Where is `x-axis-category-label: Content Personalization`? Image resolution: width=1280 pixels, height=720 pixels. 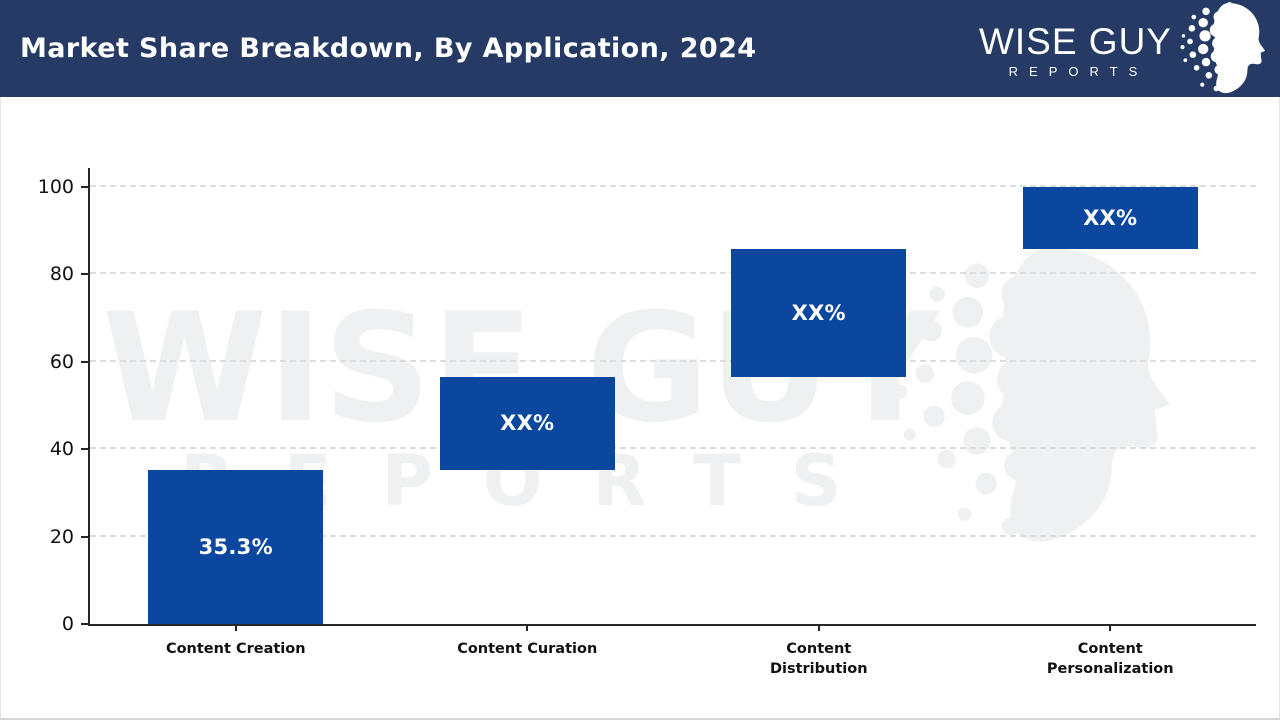
x-axis-category-label: Content Personalization is located at coordinates (1110, 659).